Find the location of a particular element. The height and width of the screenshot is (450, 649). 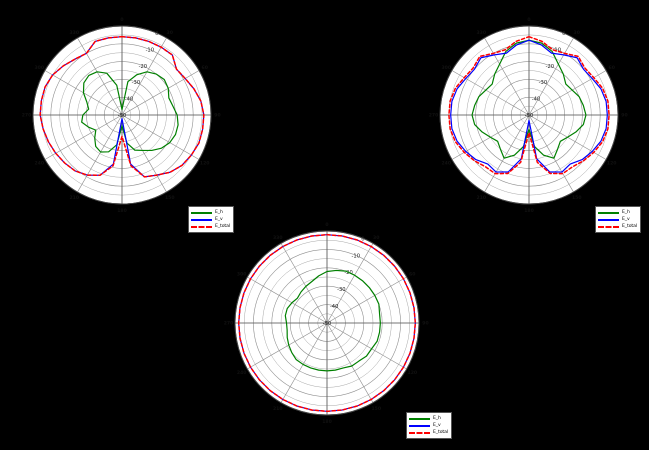

plot-subtitle-bottom: (frequency=2450 MHz) is located at coordinates (326, 211).